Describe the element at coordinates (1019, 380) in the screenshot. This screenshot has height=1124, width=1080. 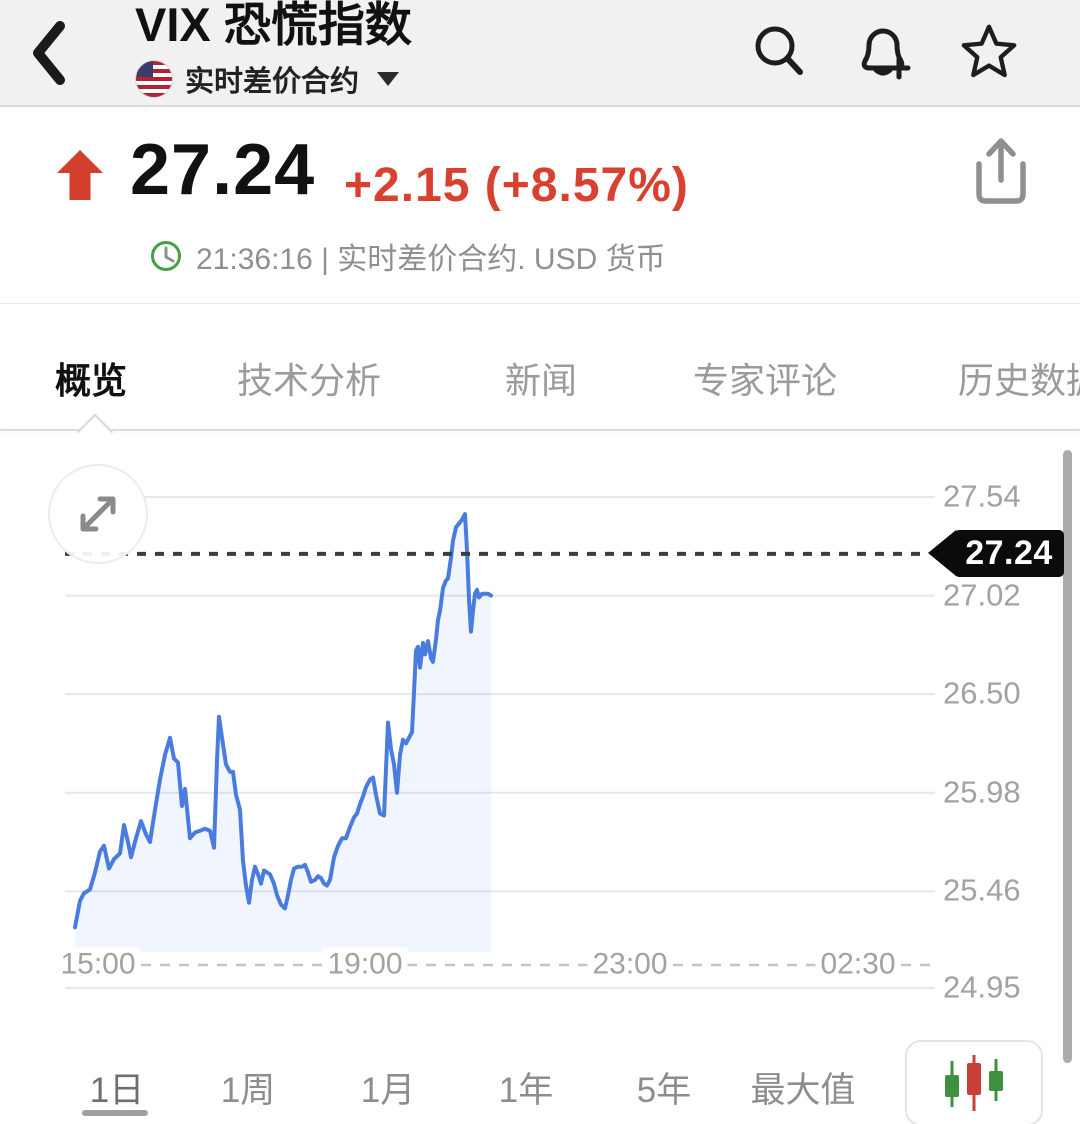
I see `tab-4: 历史数据` at that location.